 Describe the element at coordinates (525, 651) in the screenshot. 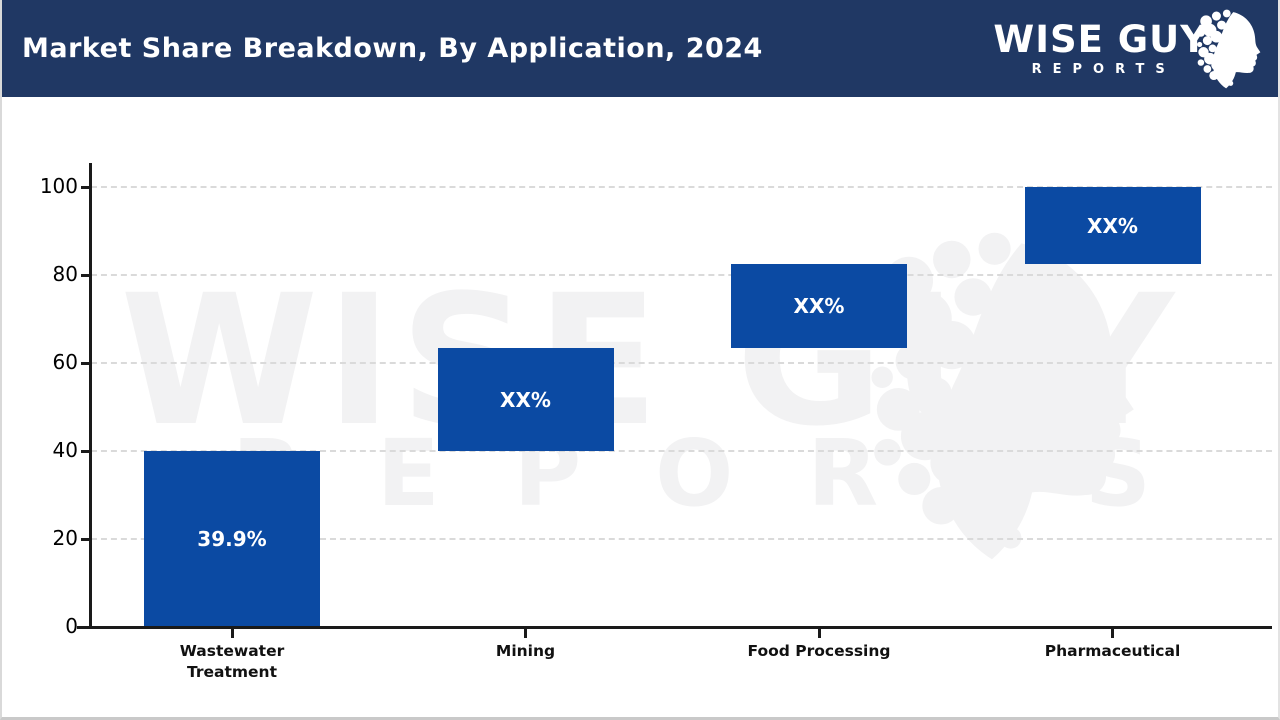

I see `x-tick-label: Mining` at that location.